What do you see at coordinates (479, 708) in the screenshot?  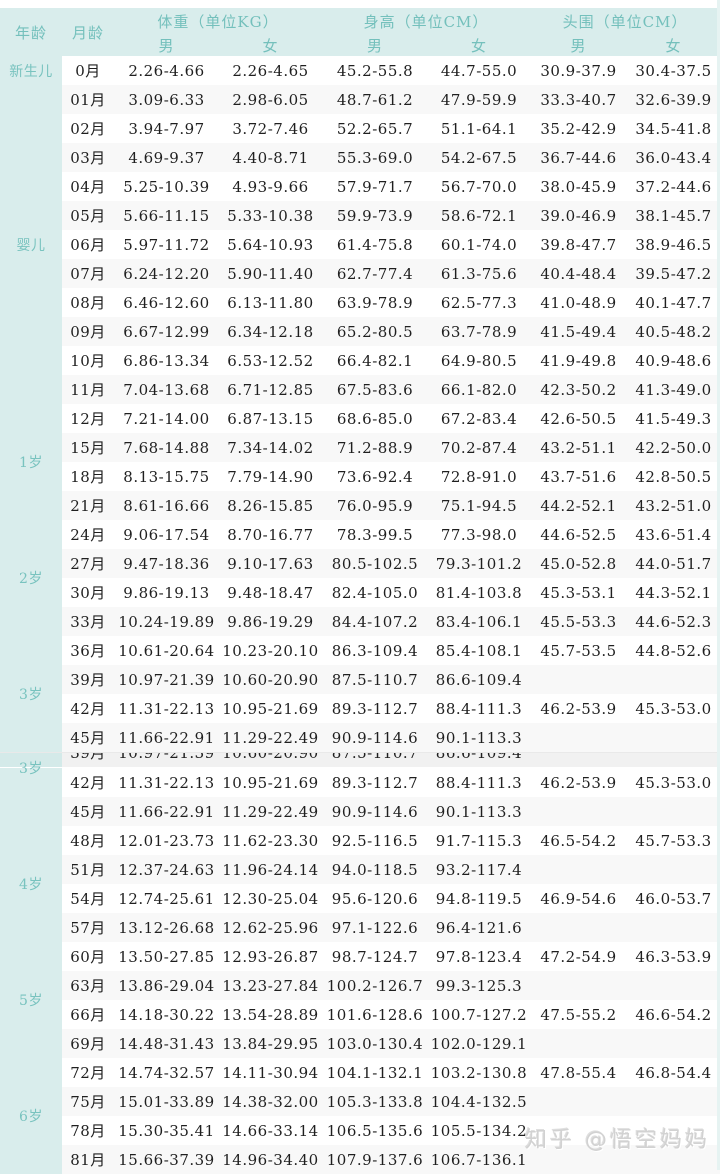 I see `height-female-cell: 88.4-111.3` at bounding box center [479, 708].